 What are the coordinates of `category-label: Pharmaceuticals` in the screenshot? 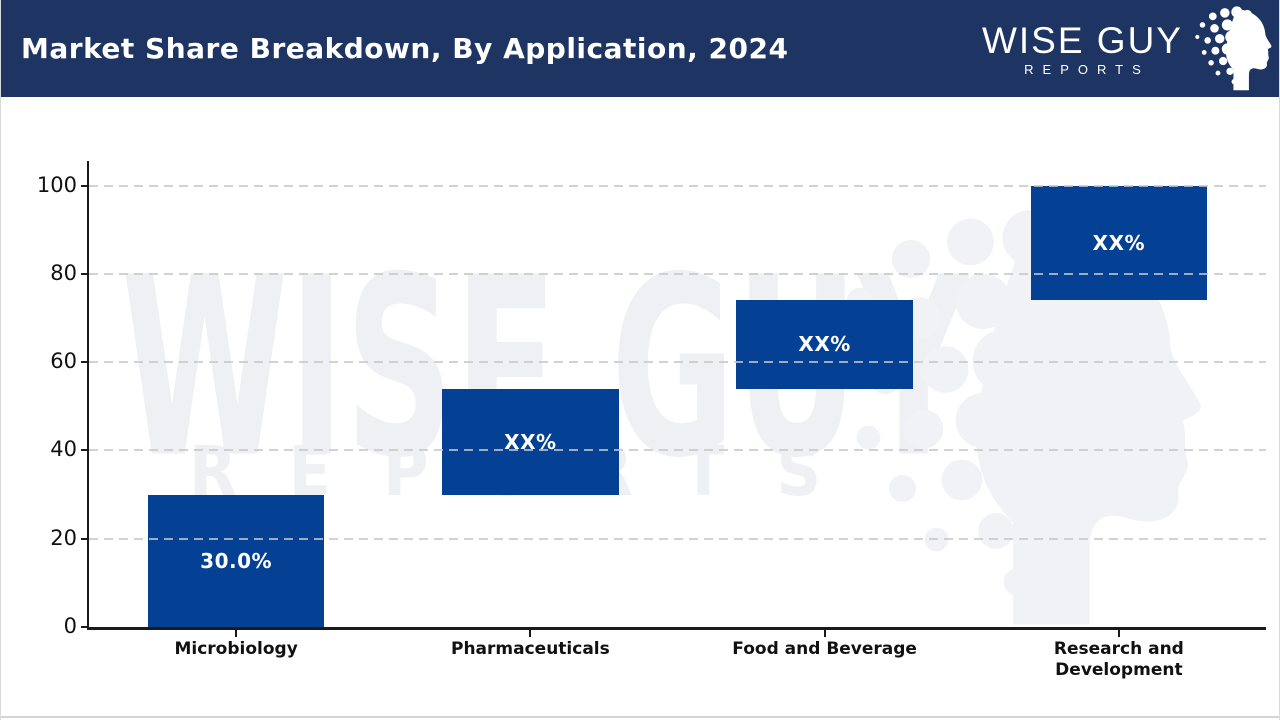 It's located at (530, 649).